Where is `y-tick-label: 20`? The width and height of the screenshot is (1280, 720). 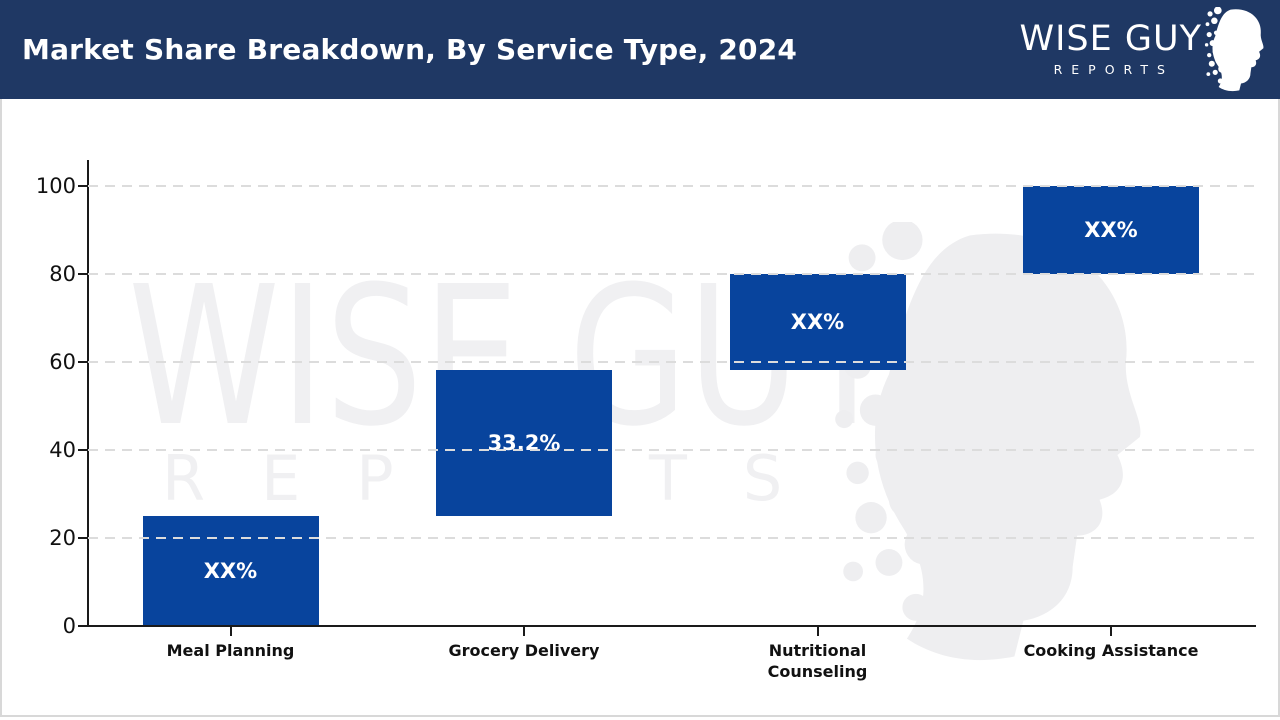 y-tick-label: 20 is located at coordinates (62, 538).